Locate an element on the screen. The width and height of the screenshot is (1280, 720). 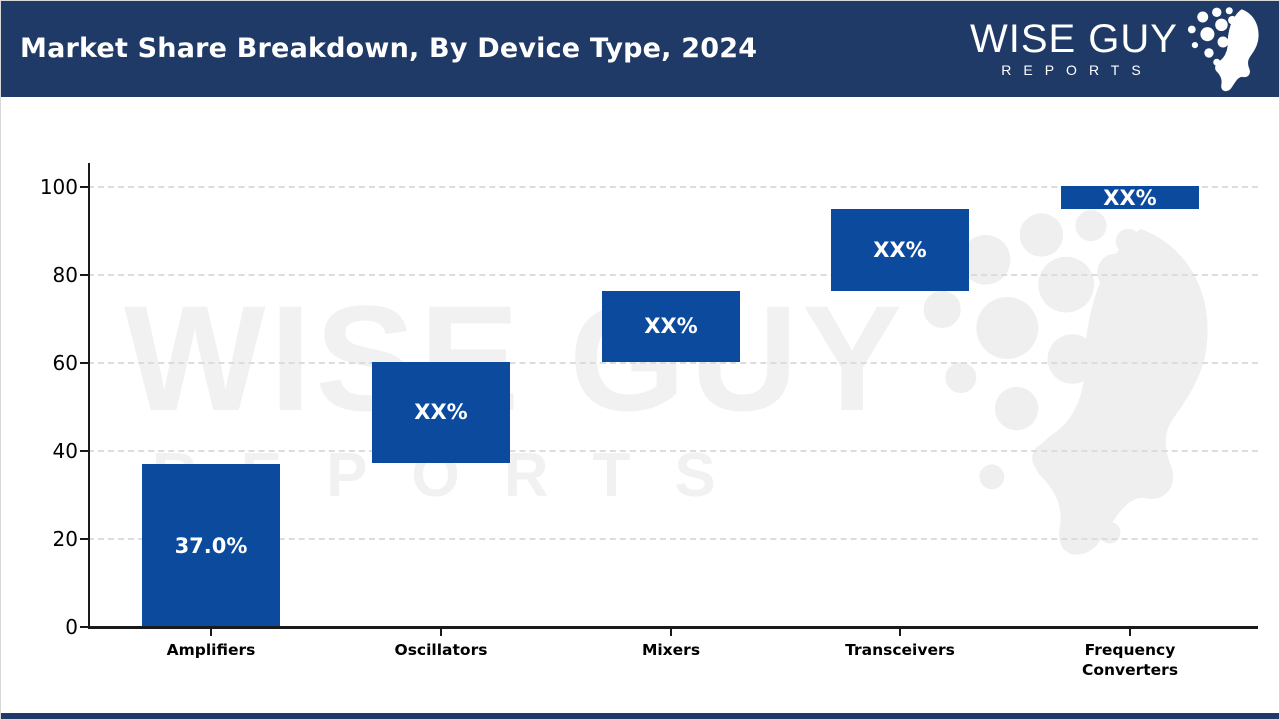
brand-head-icon is located at coordinates (1223, 48).